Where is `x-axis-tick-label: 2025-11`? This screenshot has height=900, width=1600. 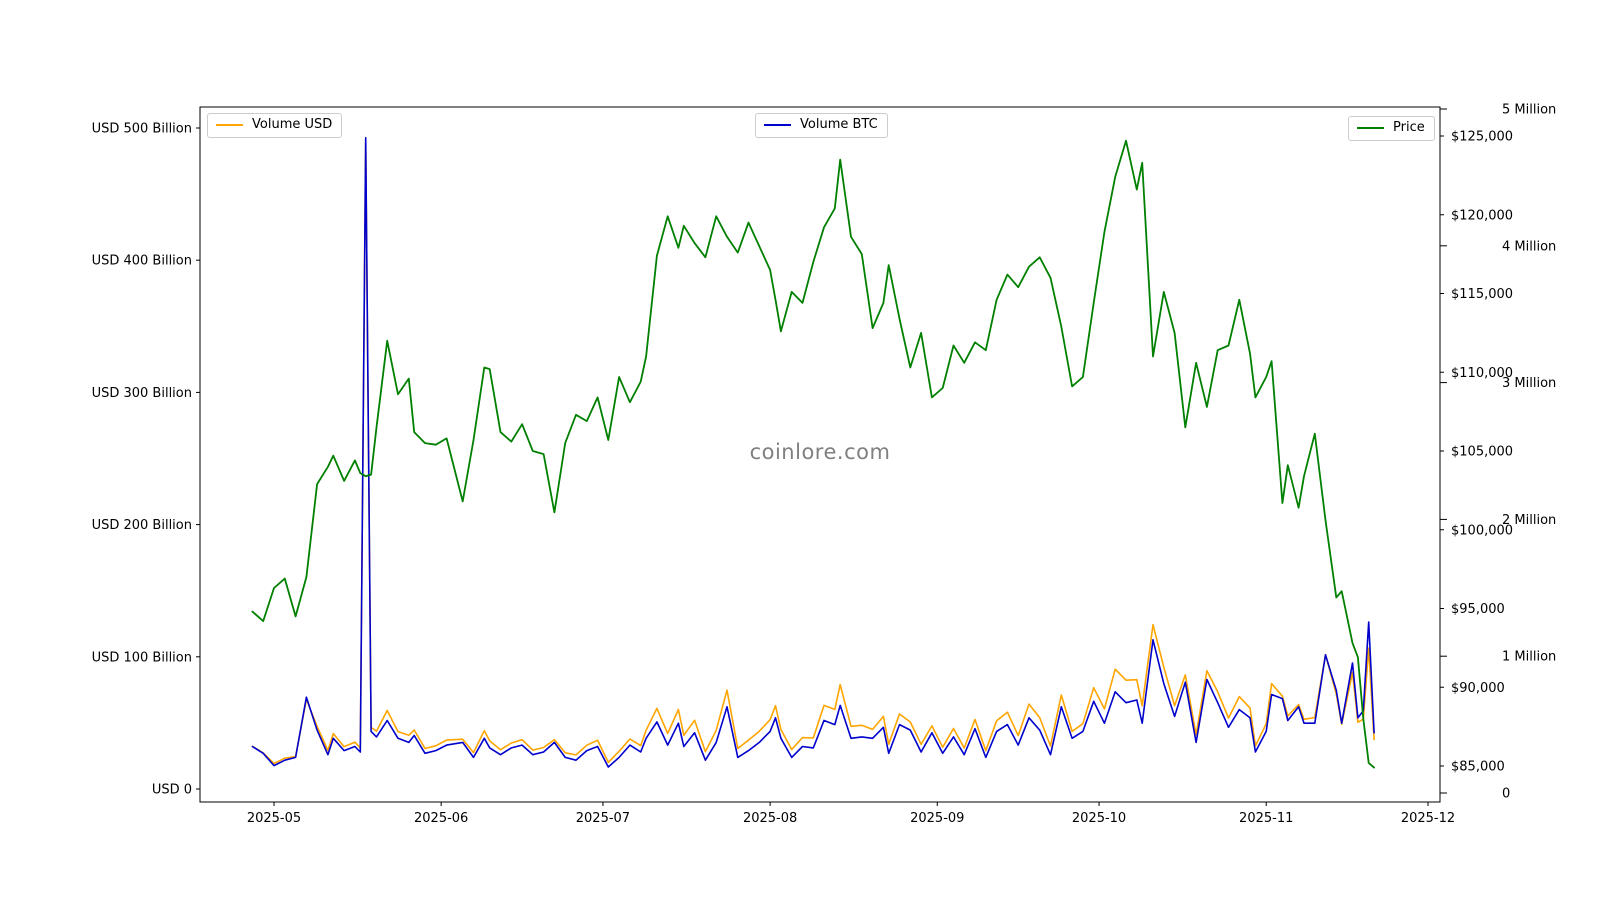
x-axis-tick-label: 2025-11 is located at coordinates (1266, 818).